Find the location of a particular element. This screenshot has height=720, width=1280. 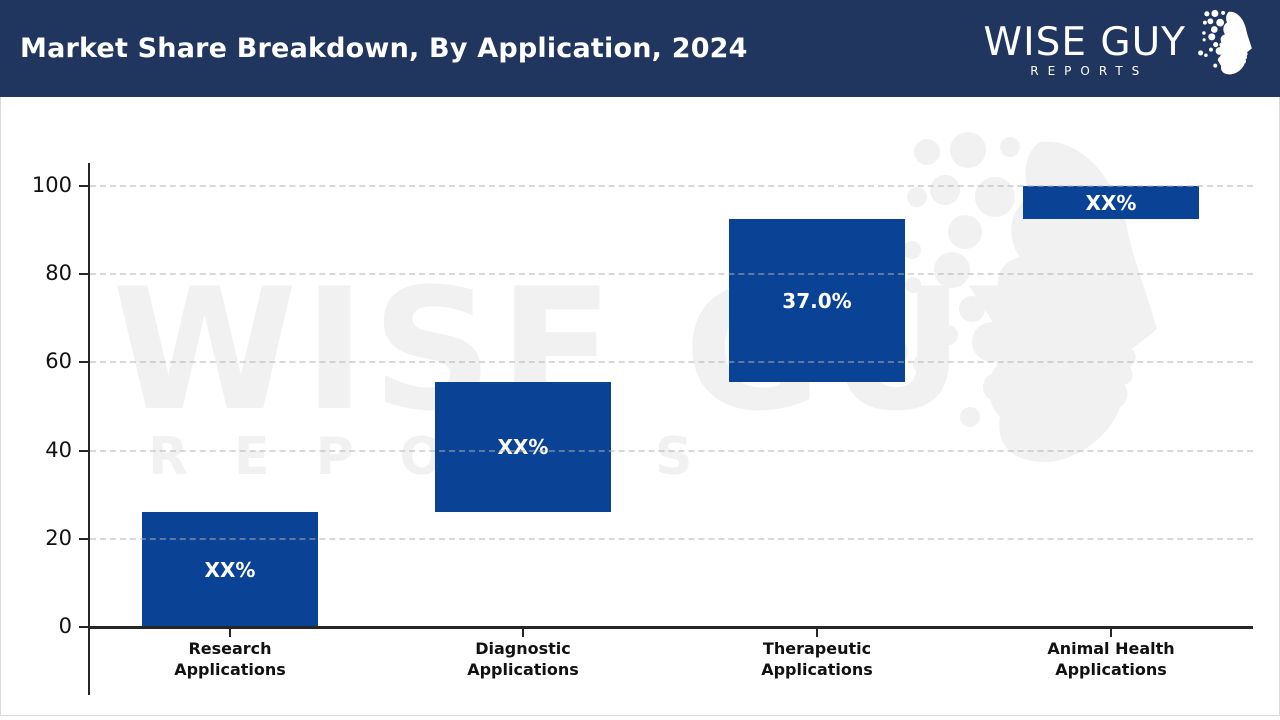

logo-text: WISE GUY REPORTS is located at coordinates (1084, 48).